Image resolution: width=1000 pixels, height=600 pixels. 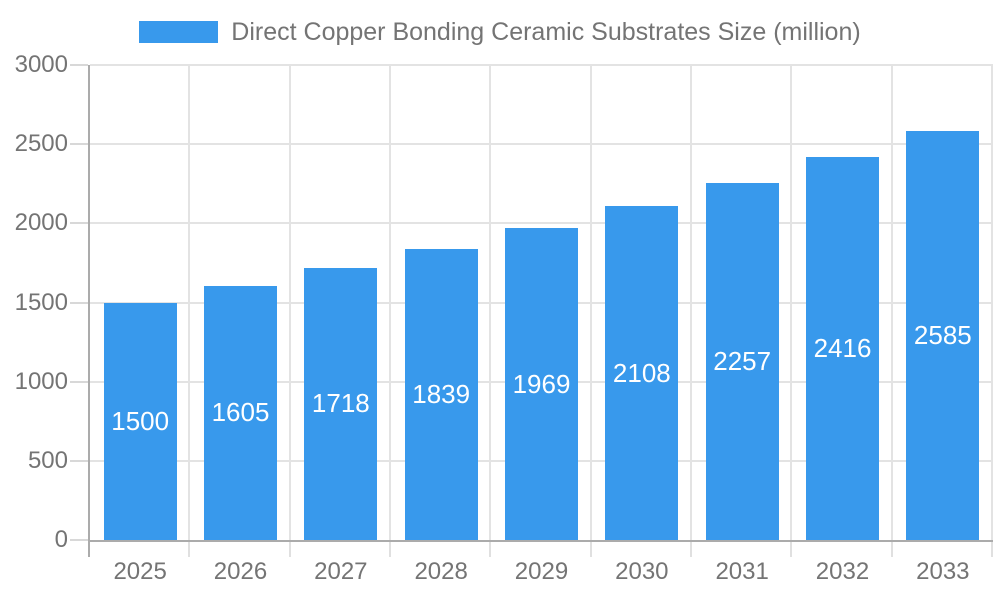 What do you see at coordinates (89, 549) in the screenshot?
I see `y-axis-line-extension` at bounding box center [89, 549].